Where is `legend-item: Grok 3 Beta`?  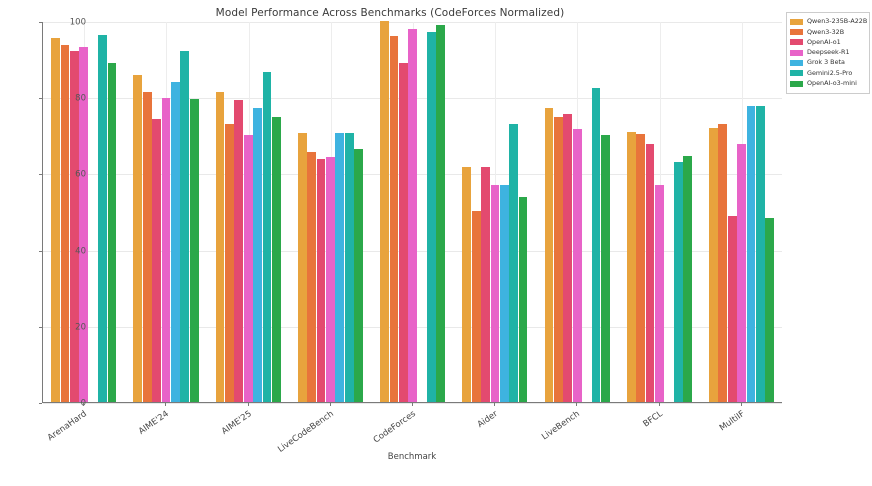 legend-item: Grok 3 Beta is located at coordinates (828, 63).